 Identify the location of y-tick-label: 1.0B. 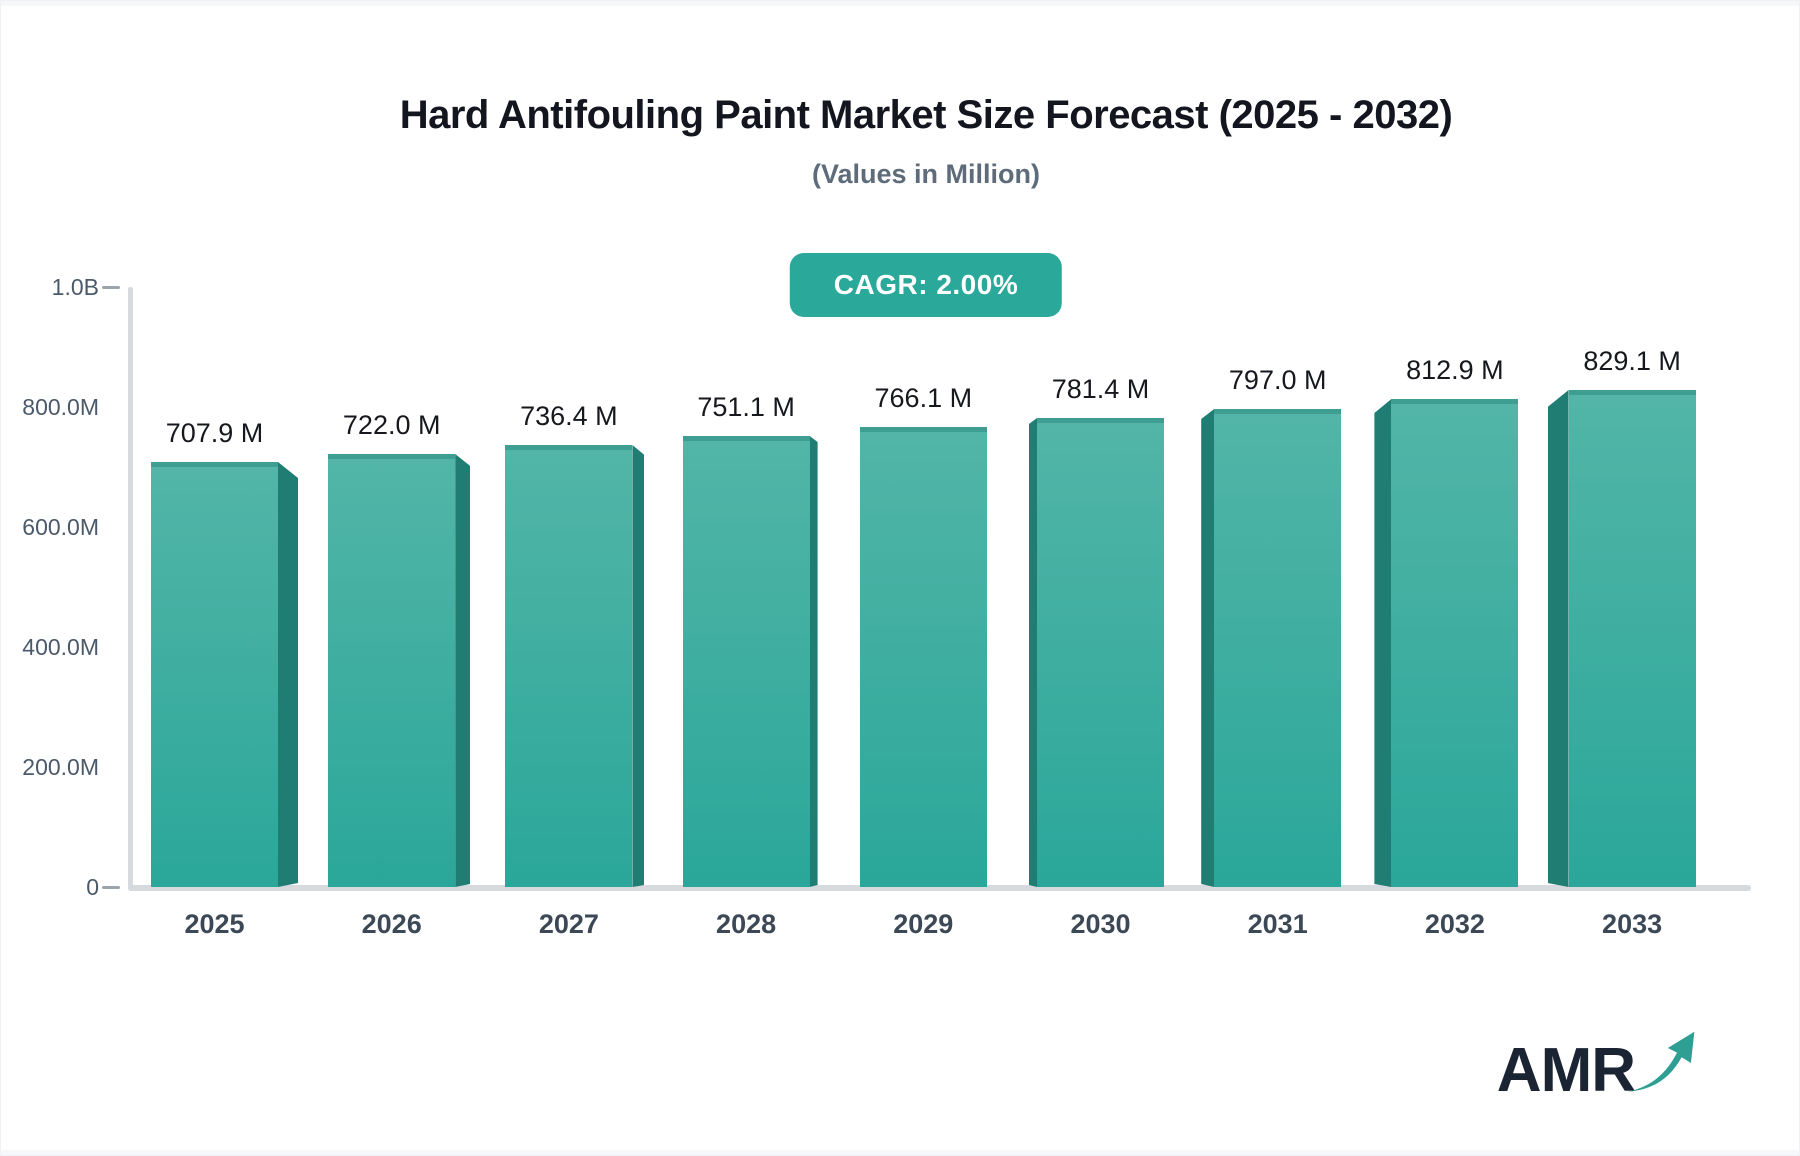
(75, 287).